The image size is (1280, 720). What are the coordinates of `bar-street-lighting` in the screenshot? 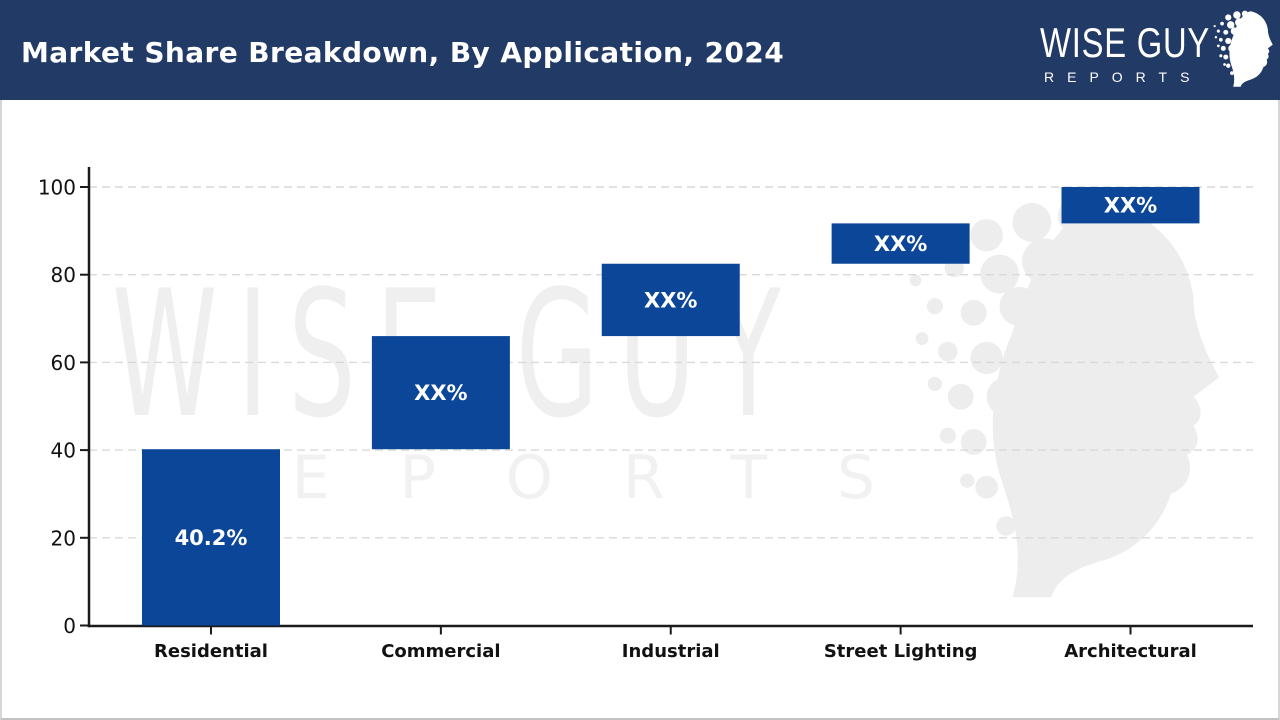 It's located at (900, 243).